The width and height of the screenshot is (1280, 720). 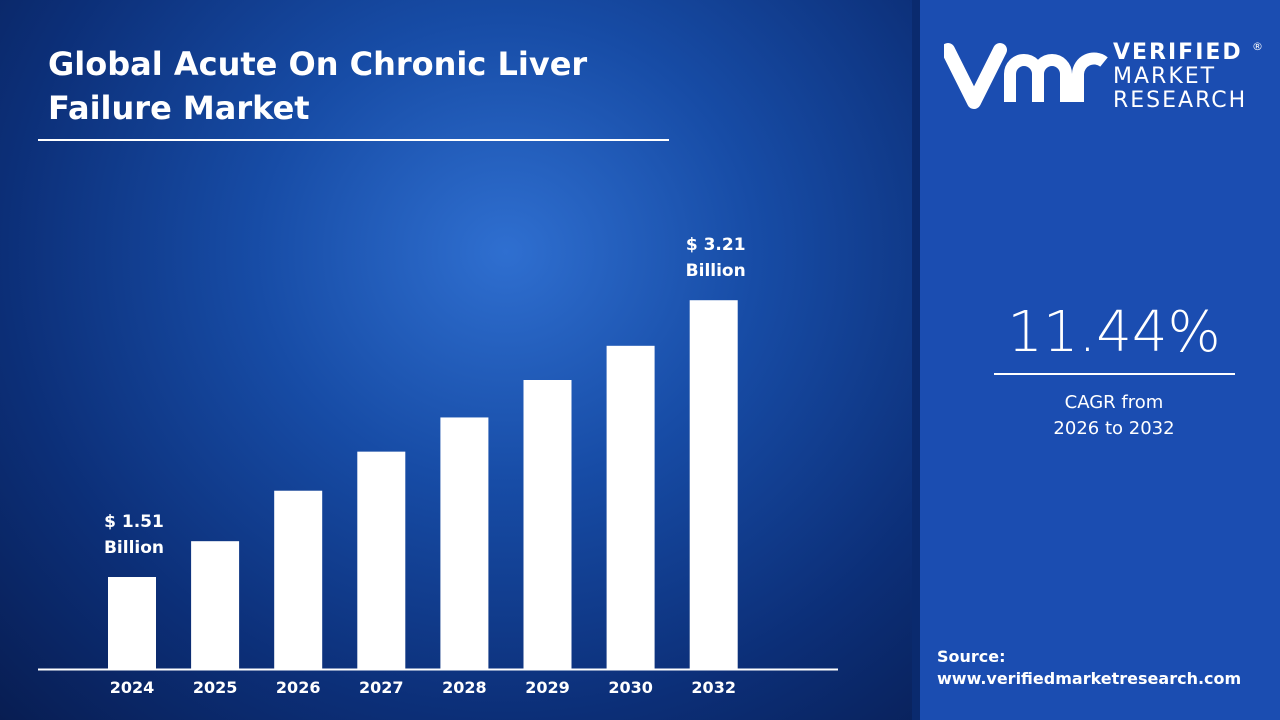 What do you see at coordinates (916, 360) in the screenshot?
I see `panel-divider` at bounding box center [916, 360].